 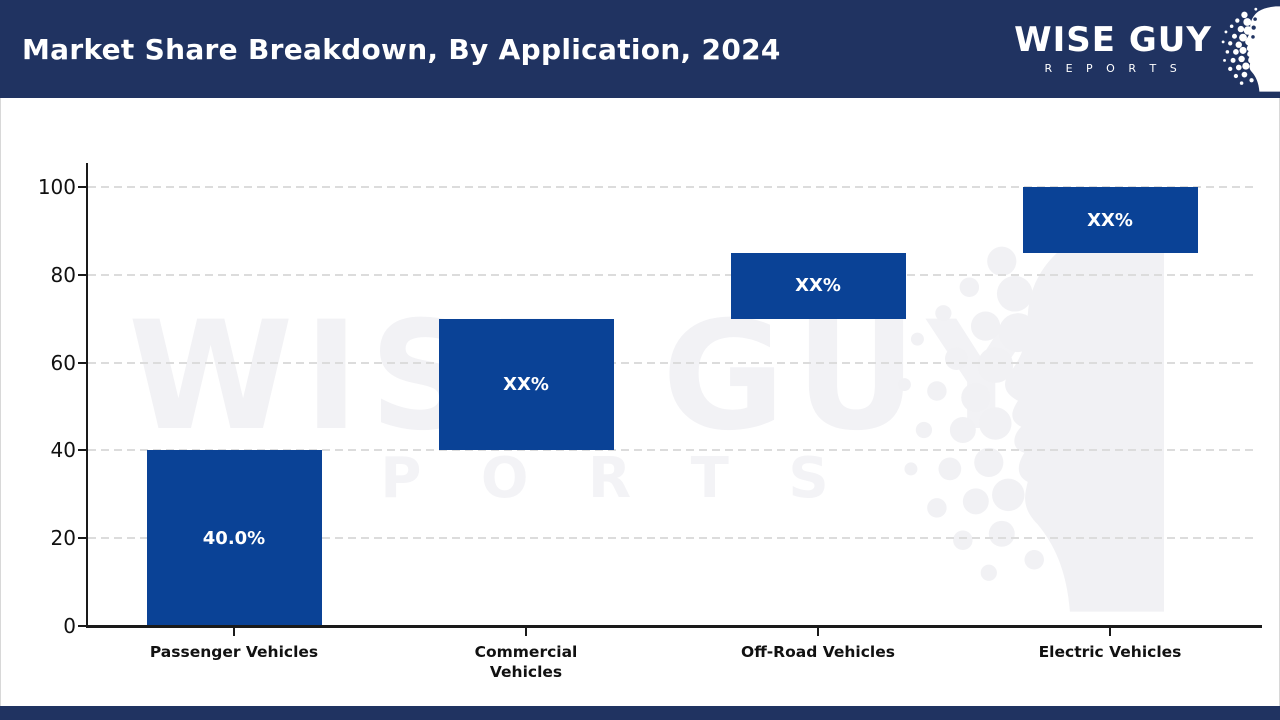 I want to click on y-tick-label: 60, so click(x=63, y=362).